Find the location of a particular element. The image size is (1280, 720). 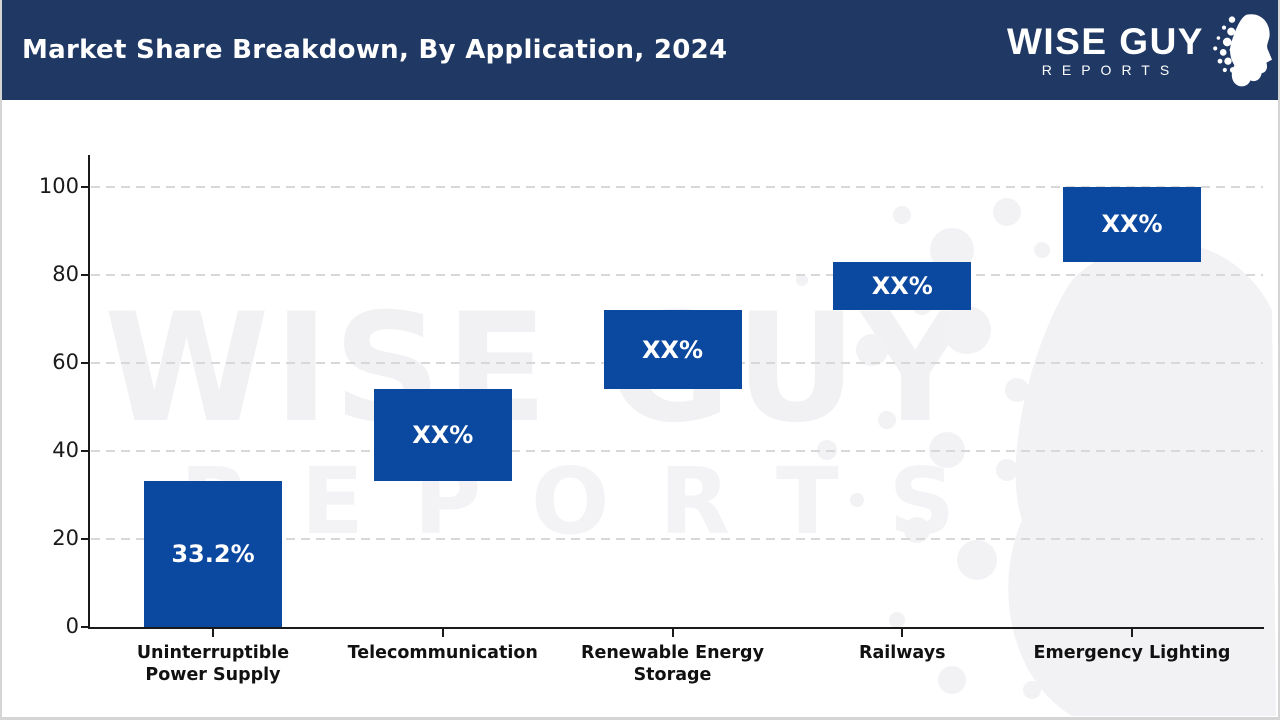

y-tick-label: 40 is located at coordinates (65, 450).